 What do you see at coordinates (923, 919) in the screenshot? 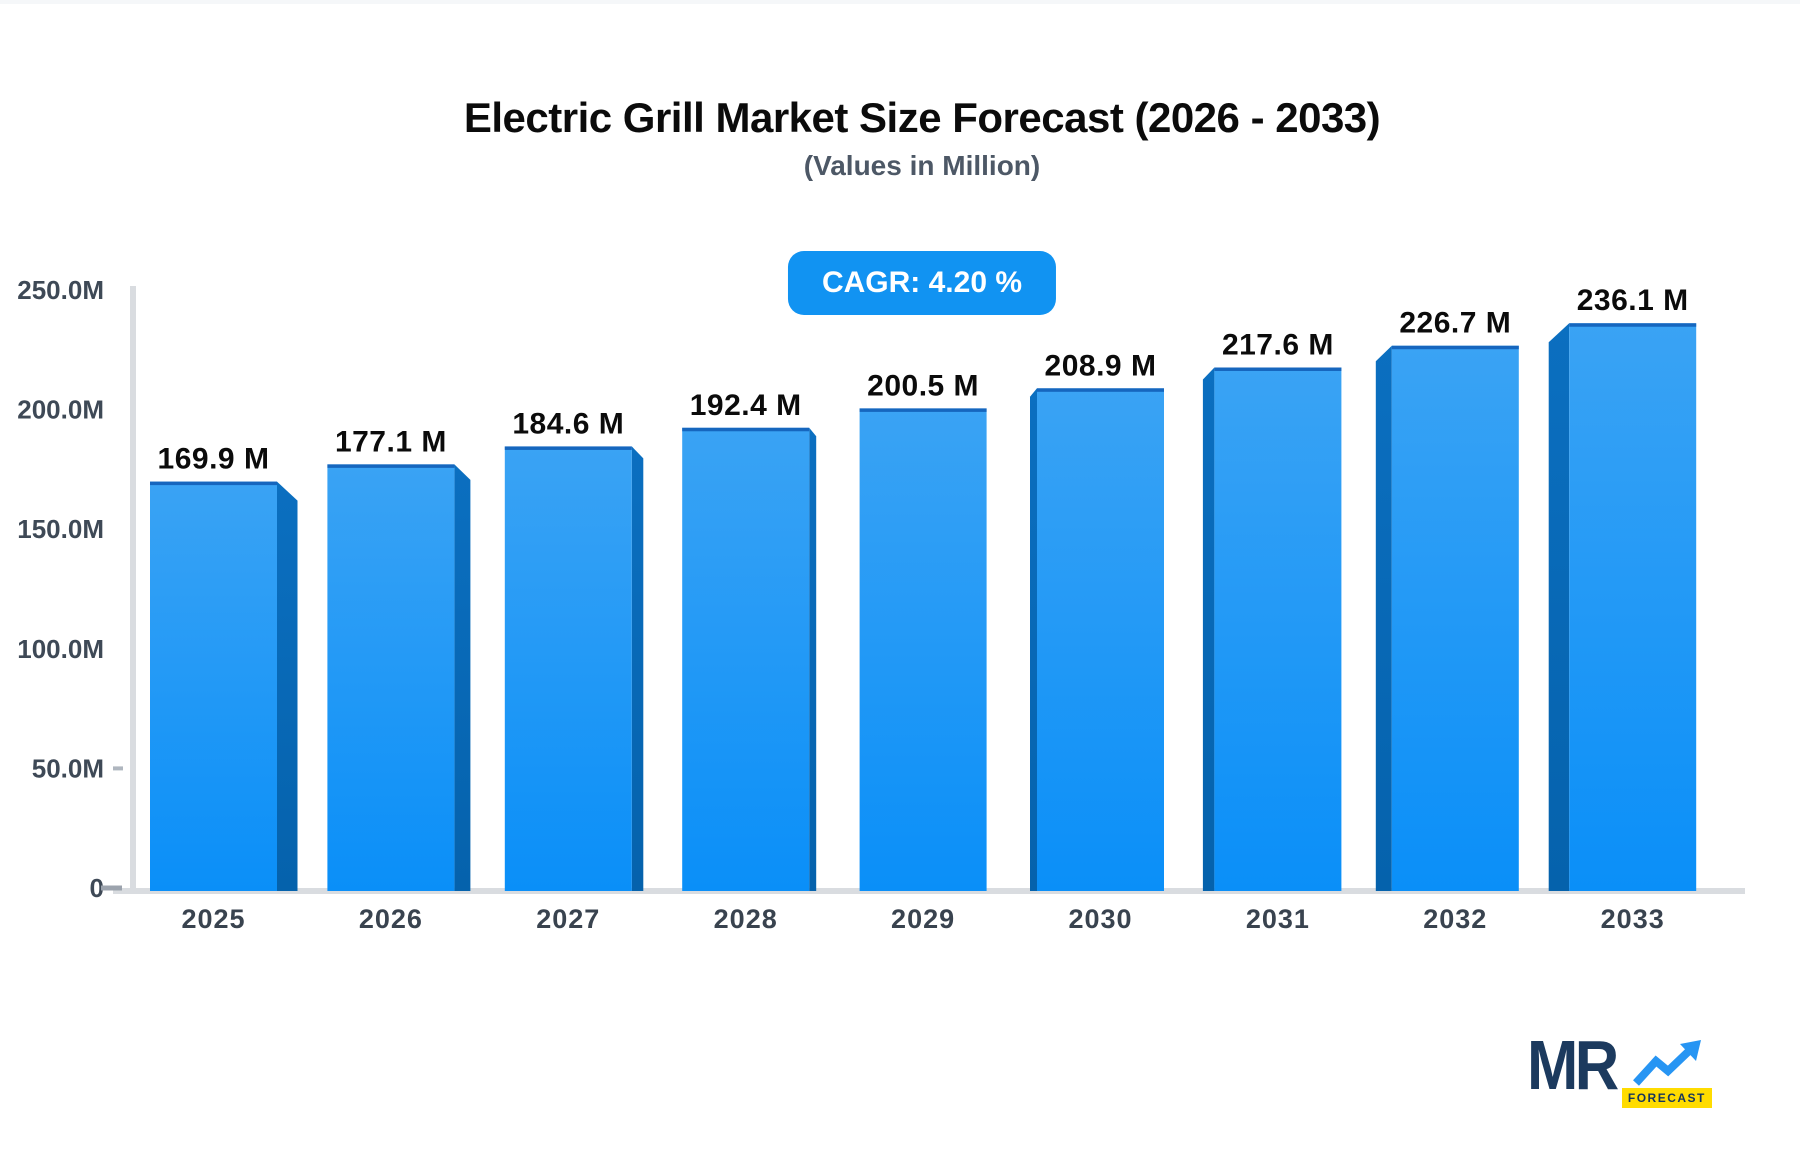
I see `x-axis-label: 2029` at bounding box center [923, 919].